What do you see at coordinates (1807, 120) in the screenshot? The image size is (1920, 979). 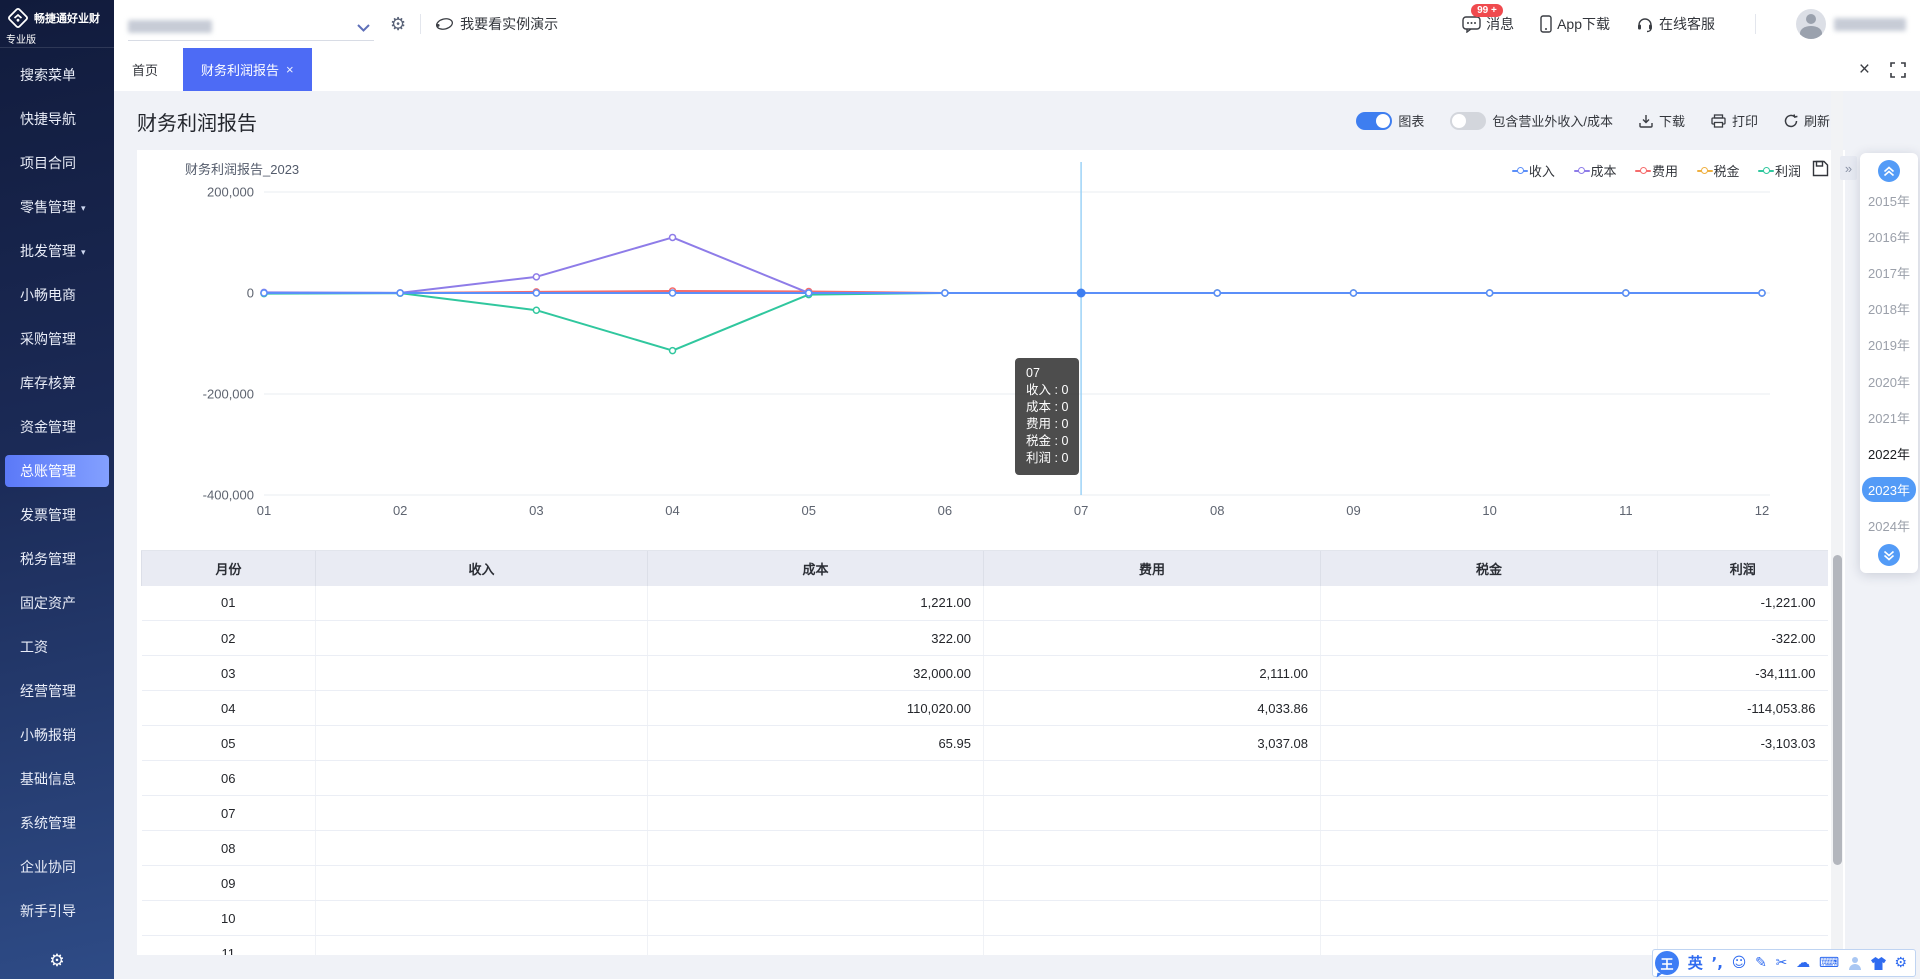 I see `refresh-button: 刷新` at bounding box center [1807, 120].